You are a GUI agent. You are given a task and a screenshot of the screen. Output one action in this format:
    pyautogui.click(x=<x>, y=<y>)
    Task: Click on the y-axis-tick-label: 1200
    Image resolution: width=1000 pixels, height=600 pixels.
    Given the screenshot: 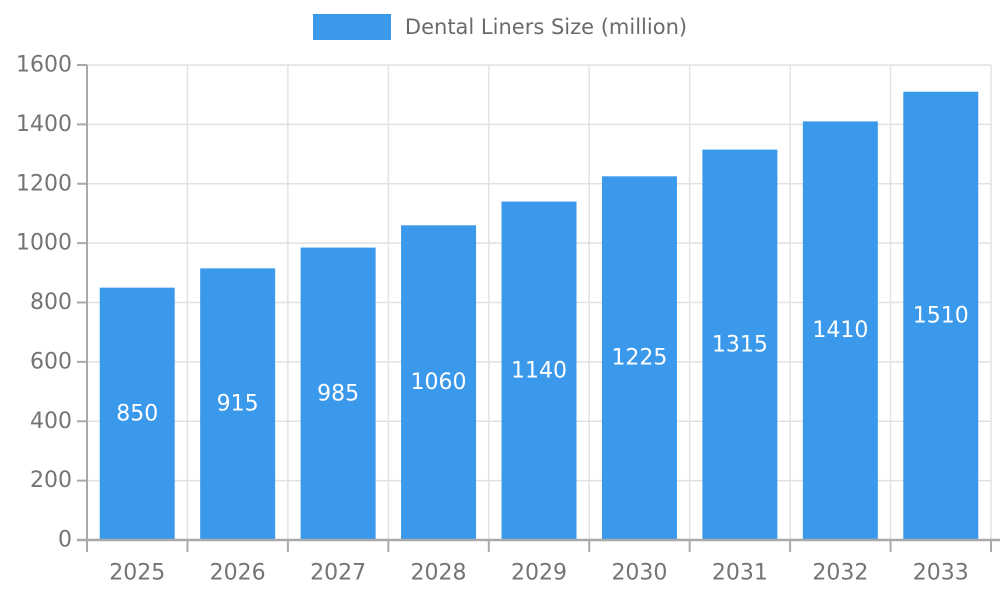 What is the action you would take?
    pyautogui.click(x=44, y=183)
    